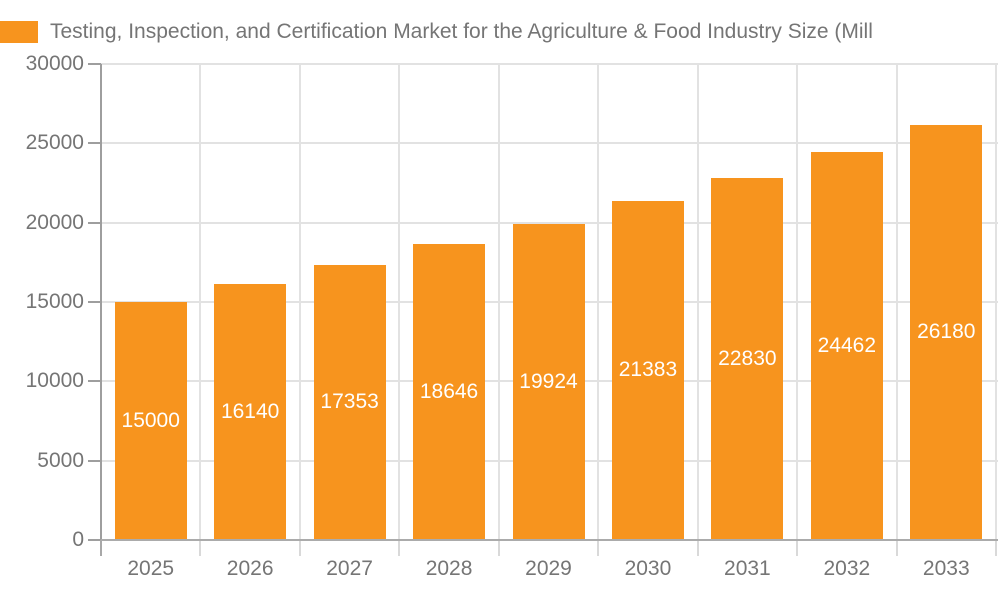 The width and height of the screenshot is (1000, 600). Describe the element at coordinates (548, 568) in the screenshot. I see `x-axis-label: 2029` at that location.